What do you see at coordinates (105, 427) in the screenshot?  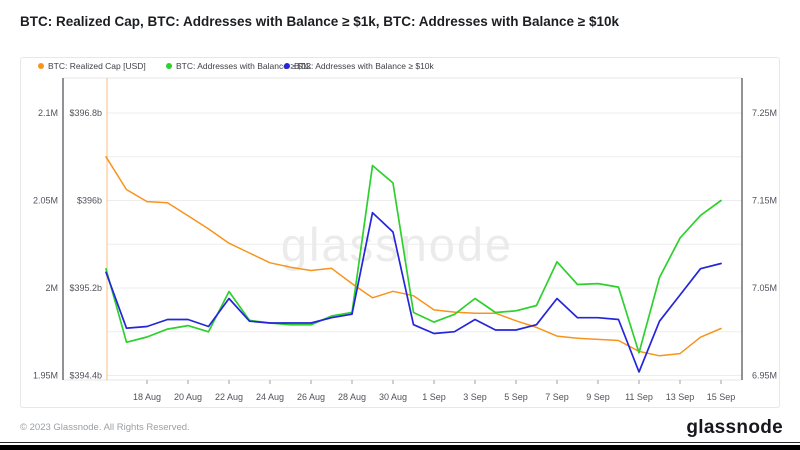 I see `footer-copyright: © 2023 Glassnode. All Rights Reserved.` at bounding box center [105, 427].